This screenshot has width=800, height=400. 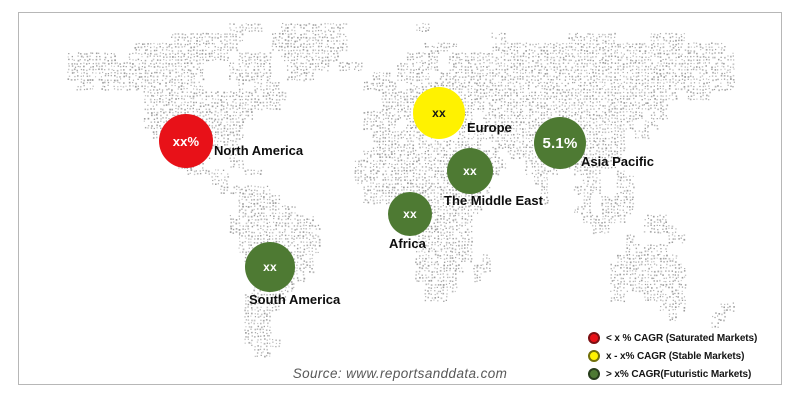 I want to click on region-bubble: xx%, so click(x=186, y=141).